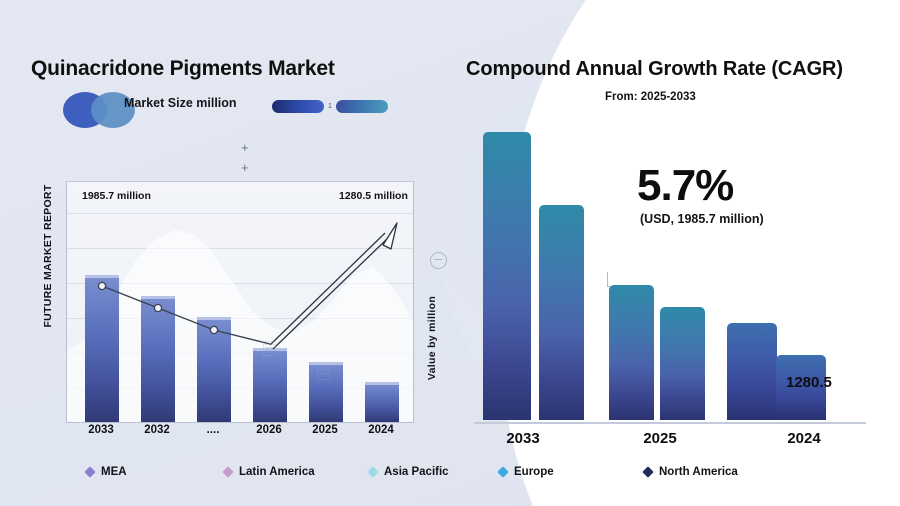 This screenshot has height=506, width=900. I want to click on value-label-start: 1985.7 million, so click(116, 196).